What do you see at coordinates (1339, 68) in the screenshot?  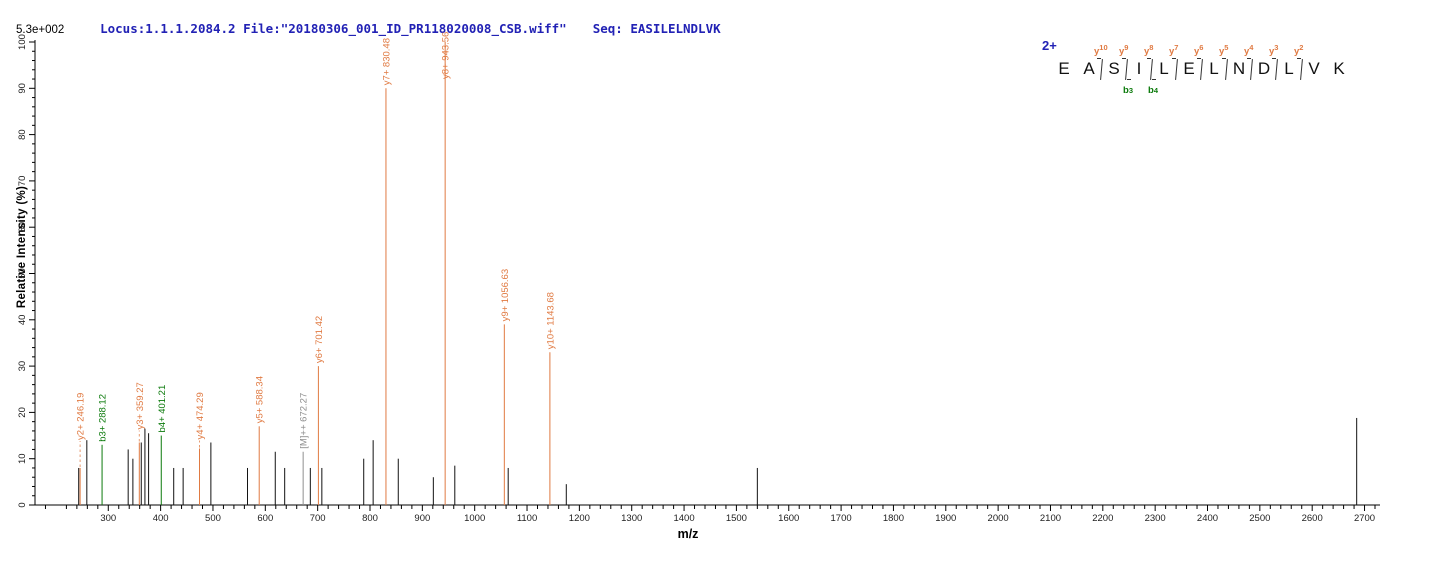 I see `residue: K` at bounding box center [1339, 68].